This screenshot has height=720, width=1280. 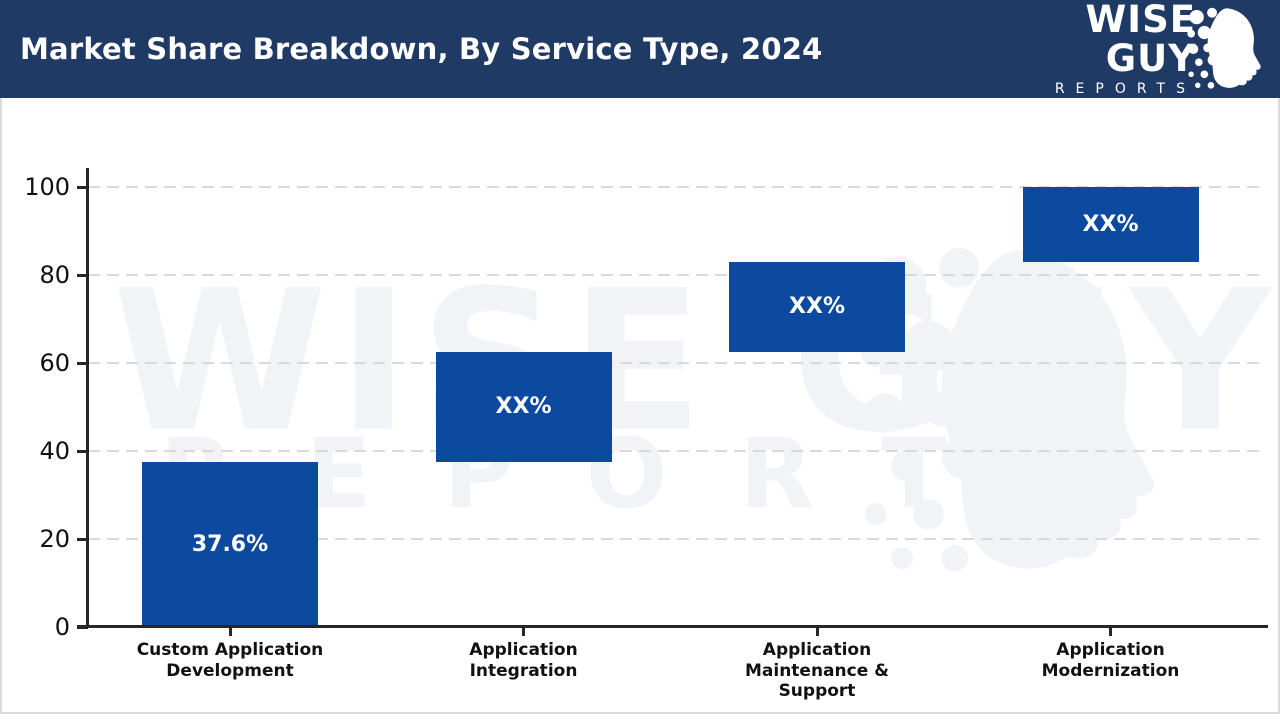 I want to click on logo-subtitle: REPORTS, so click(x=1125, y=88).